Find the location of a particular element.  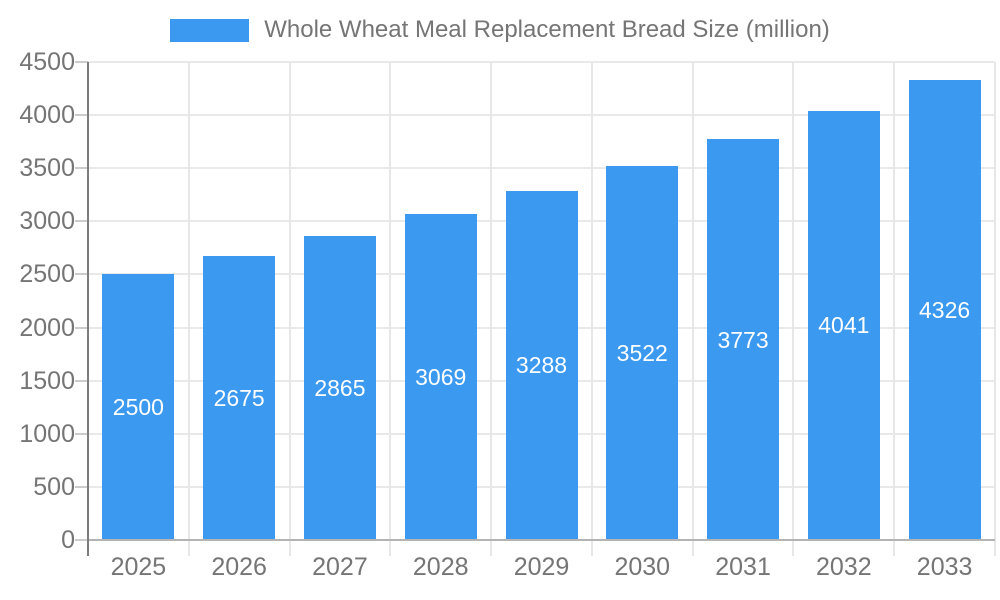

bar-value-label: 2500 is located at coordinates (138, 407).